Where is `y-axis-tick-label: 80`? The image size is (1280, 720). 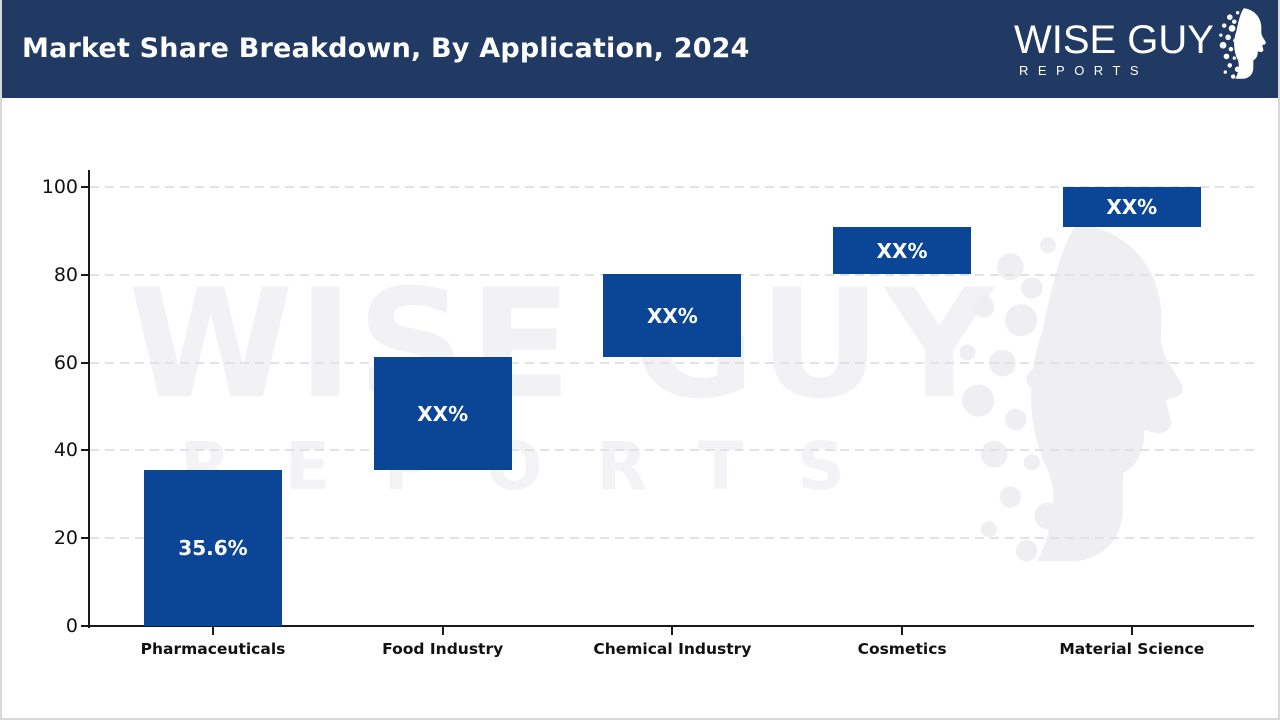
y-axis-tick-label: 80 is located at coordinates (65, 274).